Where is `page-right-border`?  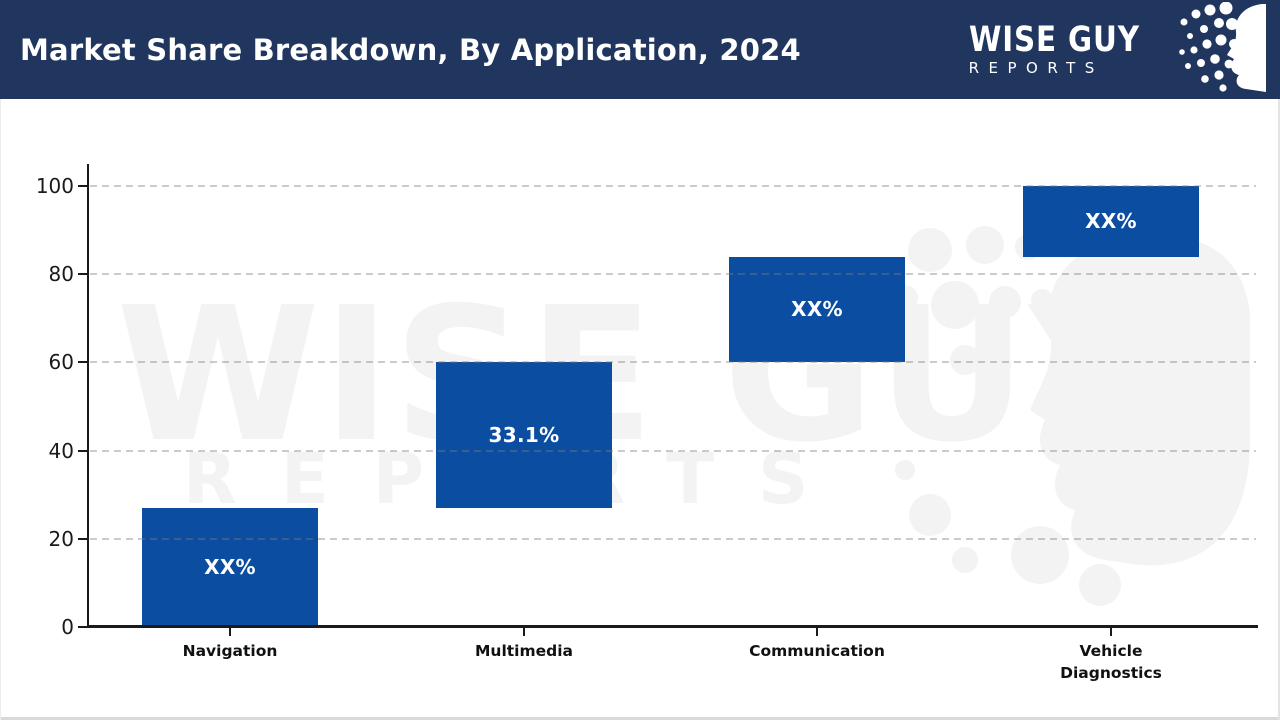
page-right-border is located at coordinates (1279, 409).